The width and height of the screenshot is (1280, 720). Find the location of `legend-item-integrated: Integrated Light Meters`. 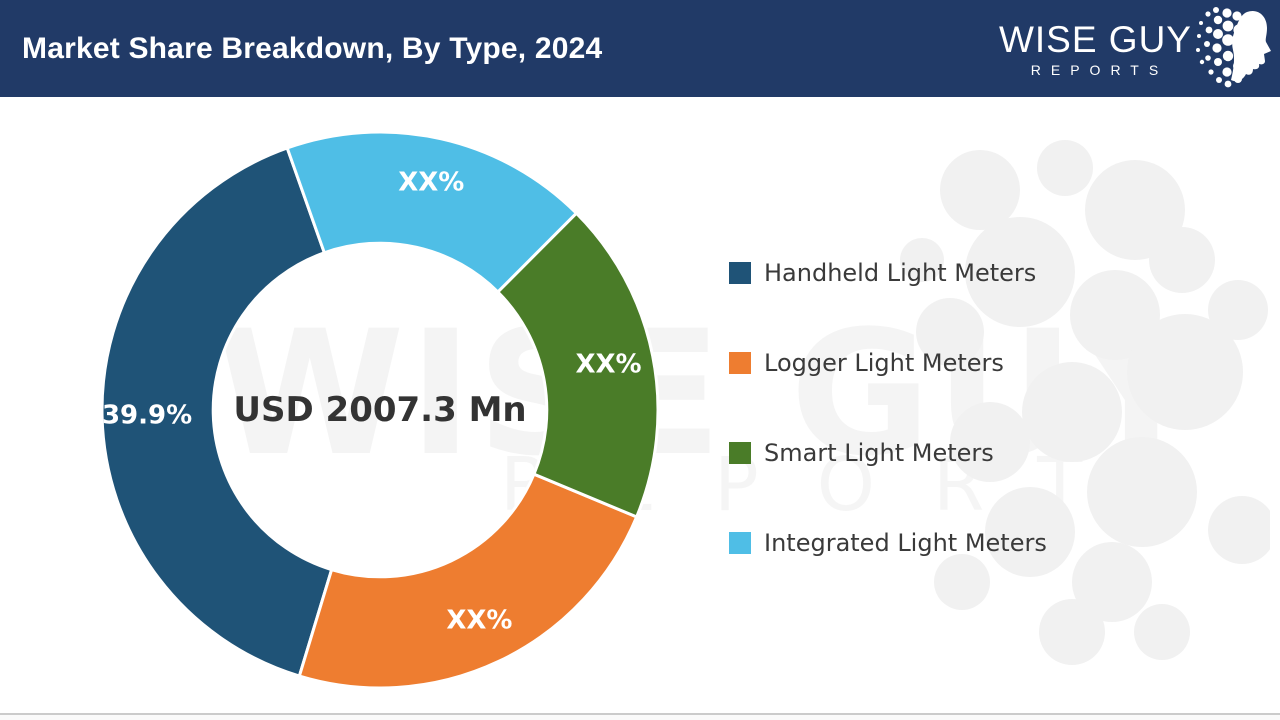

legend-item-integrated: Integrated Light Meters is located at coordinates (888, 543).